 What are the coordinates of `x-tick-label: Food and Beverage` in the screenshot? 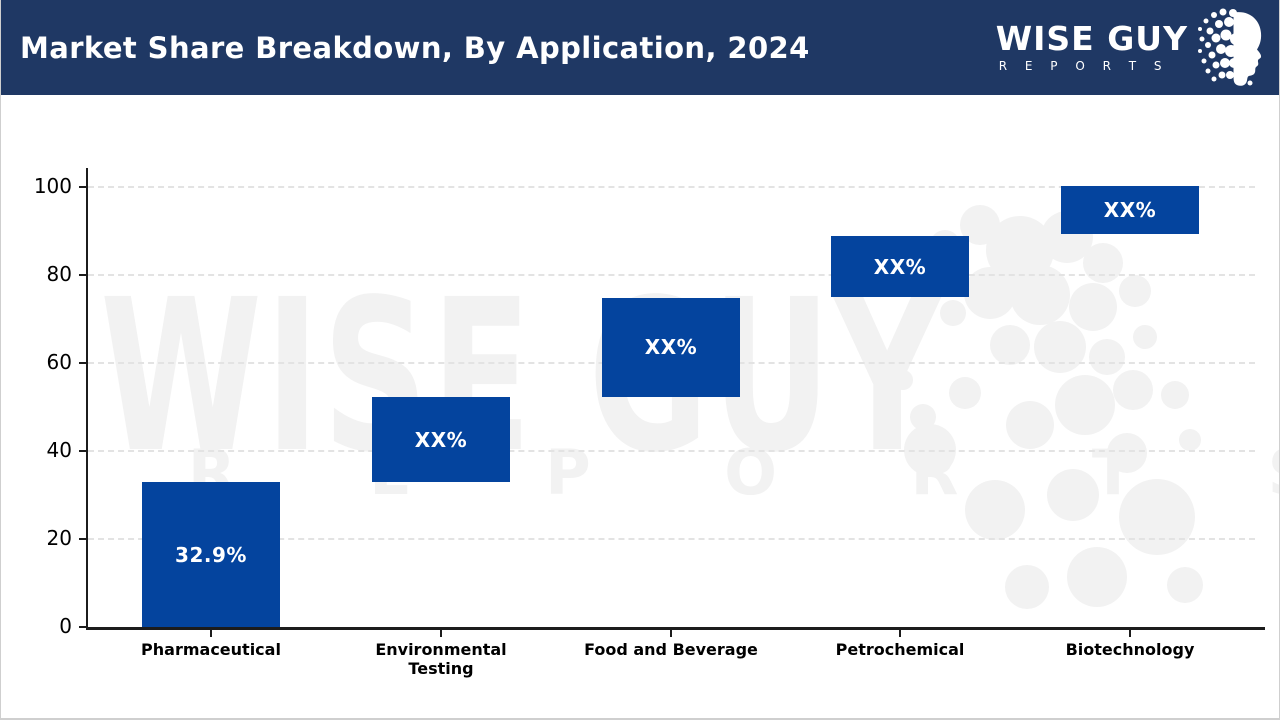 It's located at (671, 649).